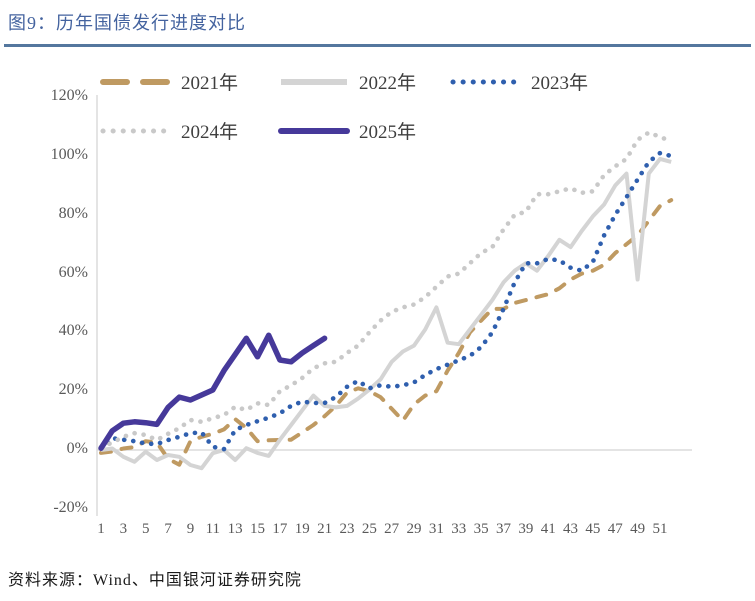 Image resolution: width=755 pixels, height=601 pixels. Describe the element at coordinates (123, 529) in the screenshot. I see `x-tick-label: 3` at that location.